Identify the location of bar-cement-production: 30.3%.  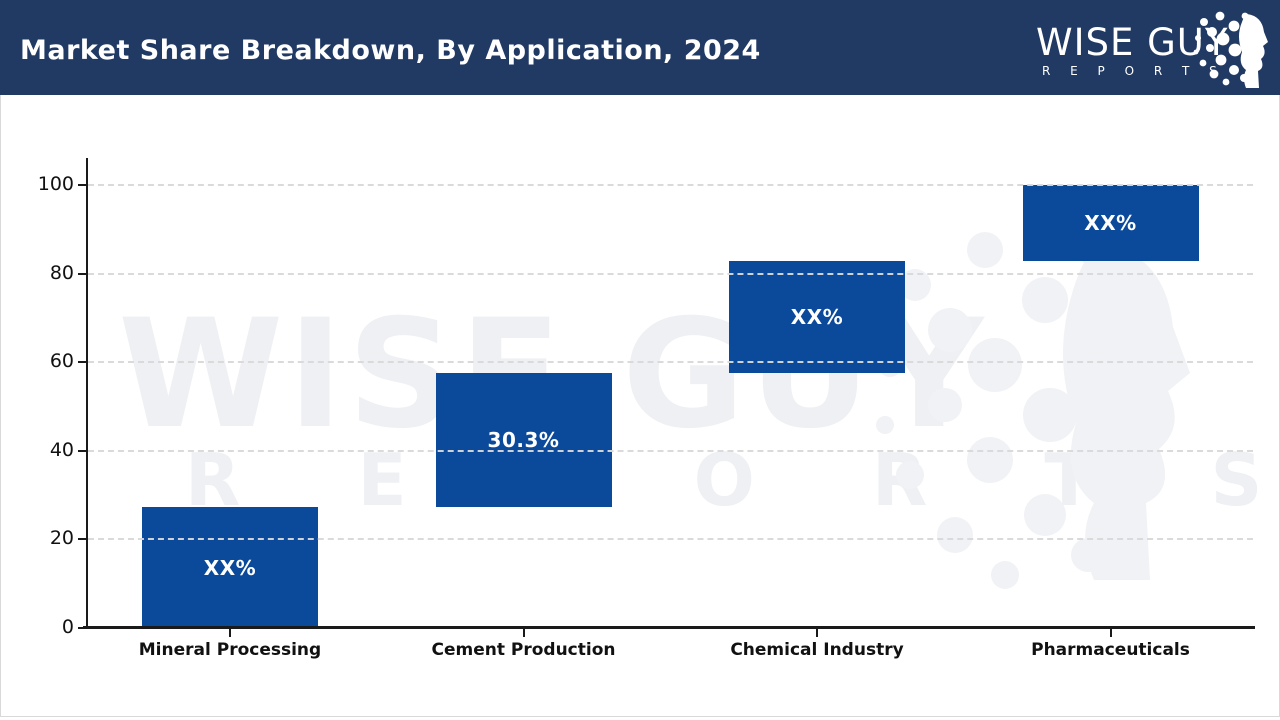
(523, 440).